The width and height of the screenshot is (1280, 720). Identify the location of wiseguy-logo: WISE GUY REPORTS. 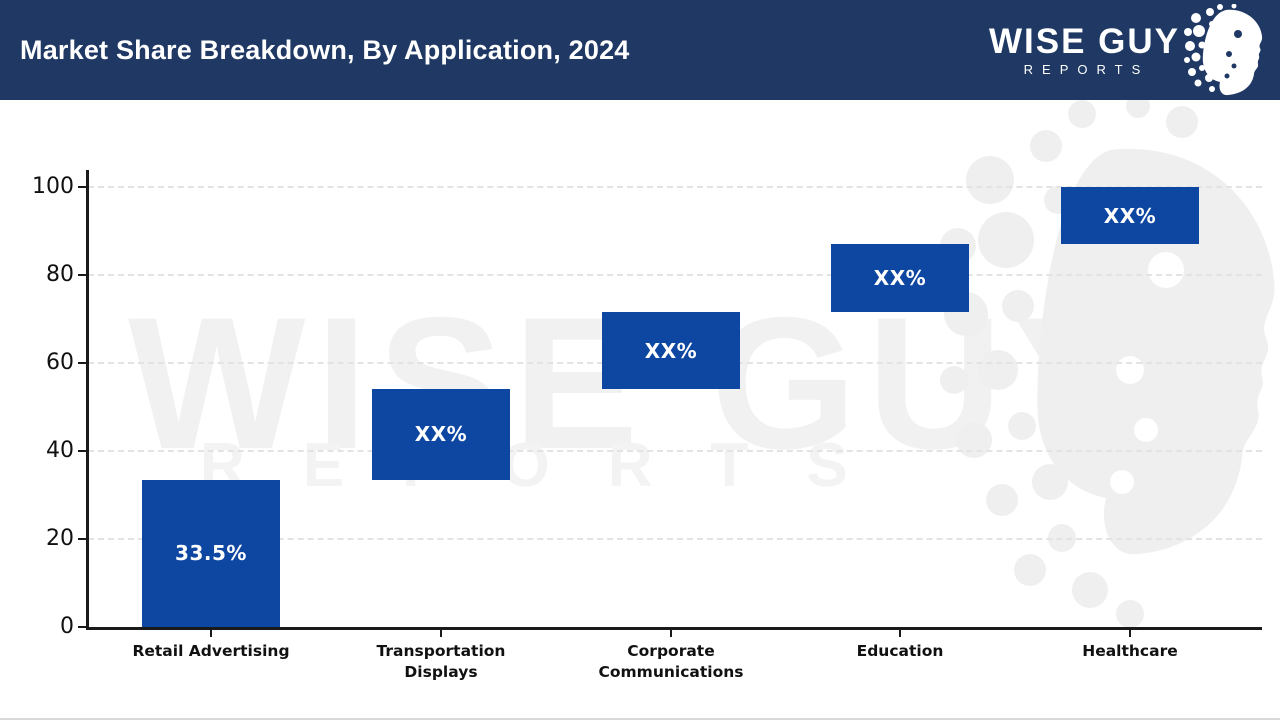
(1127, 50).